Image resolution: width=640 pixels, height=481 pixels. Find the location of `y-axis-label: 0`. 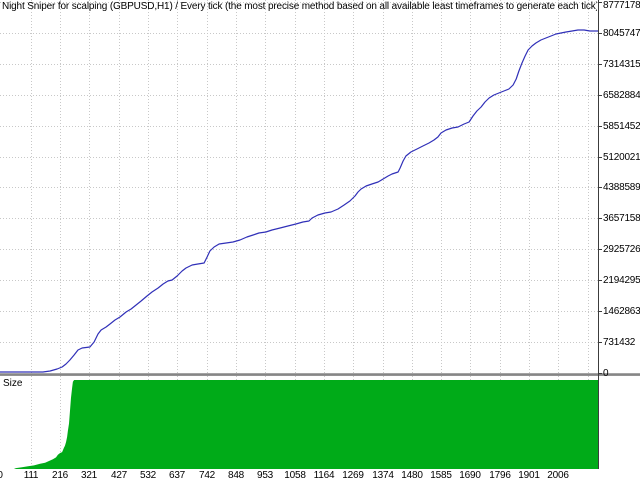

y-axis-label: 0 is located at coordinates (606, 373).